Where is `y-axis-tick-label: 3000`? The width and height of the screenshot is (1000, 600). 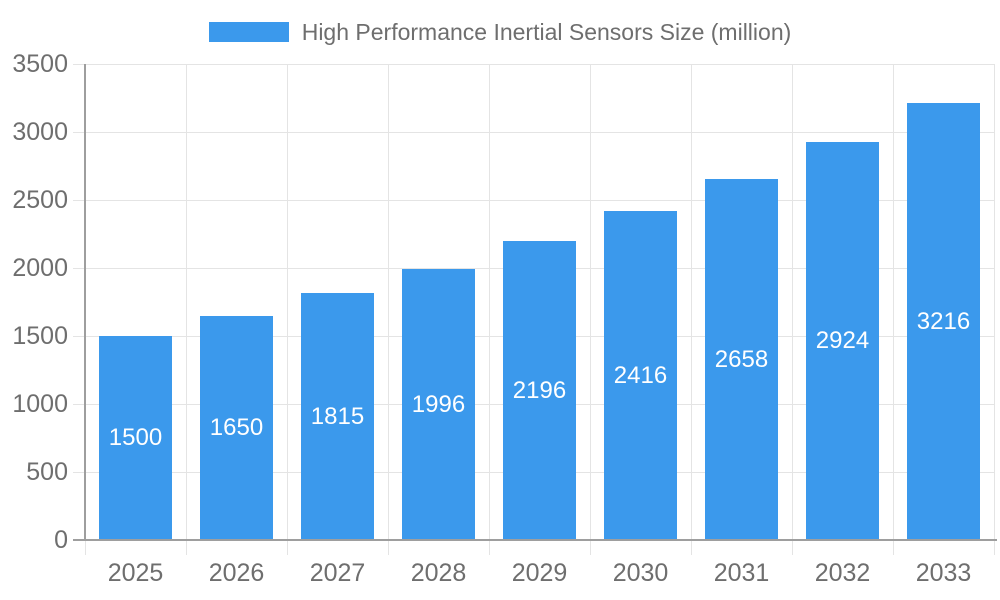 y-axis-tick-label: 3000 is located at coordinates (40, 132).